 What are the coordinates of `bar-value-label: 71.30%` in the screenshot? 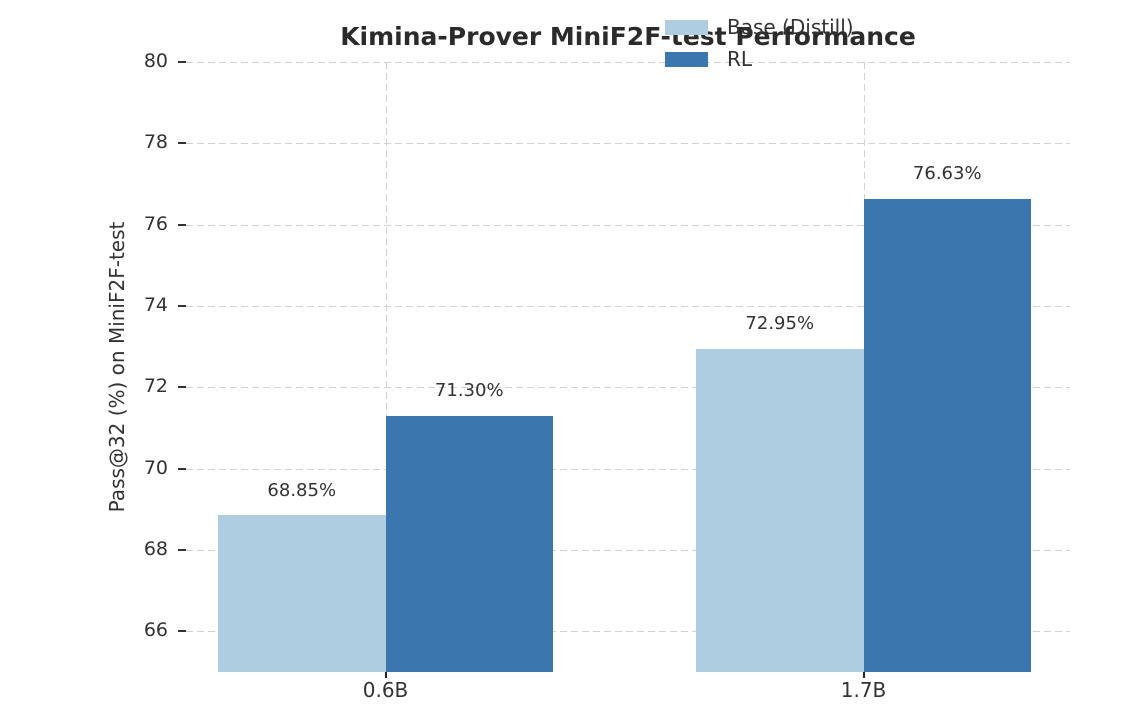 It's located at (469, 391).